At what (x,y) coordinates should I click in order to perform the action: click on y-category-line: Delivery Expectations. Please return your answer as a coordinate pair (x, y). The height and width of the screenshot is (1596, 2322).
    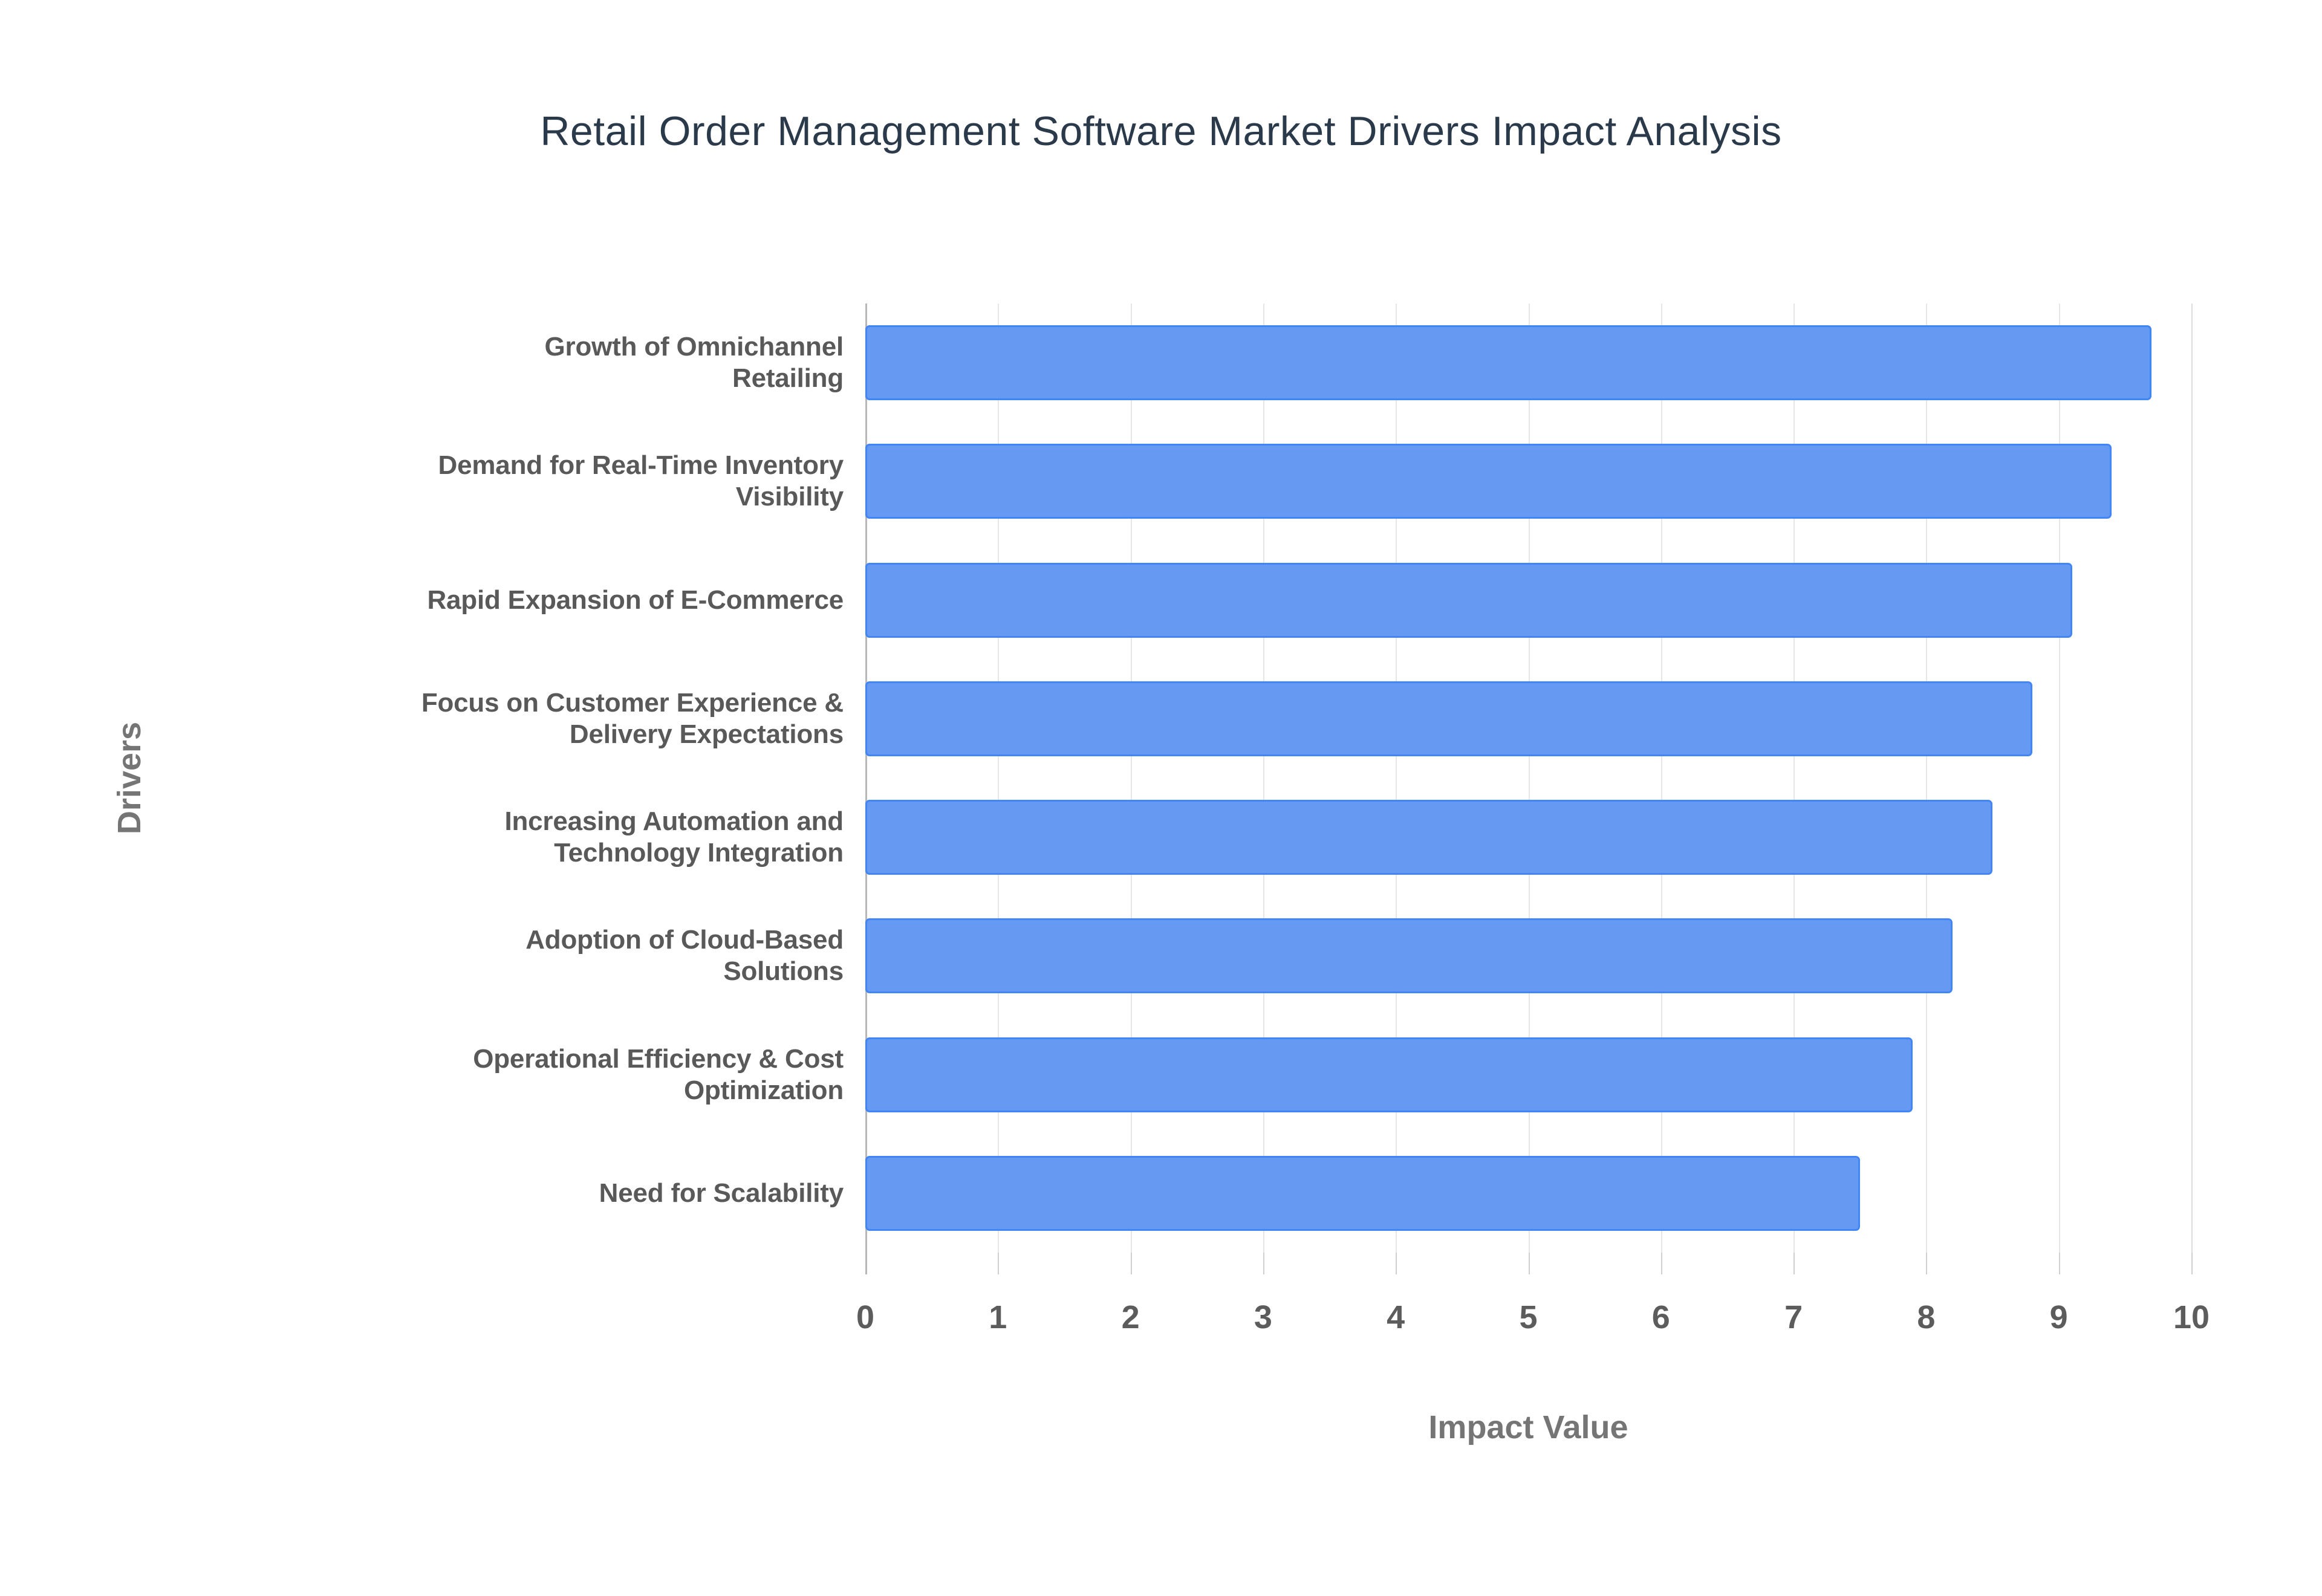
    Looking at the image, I should click on (706, 734).